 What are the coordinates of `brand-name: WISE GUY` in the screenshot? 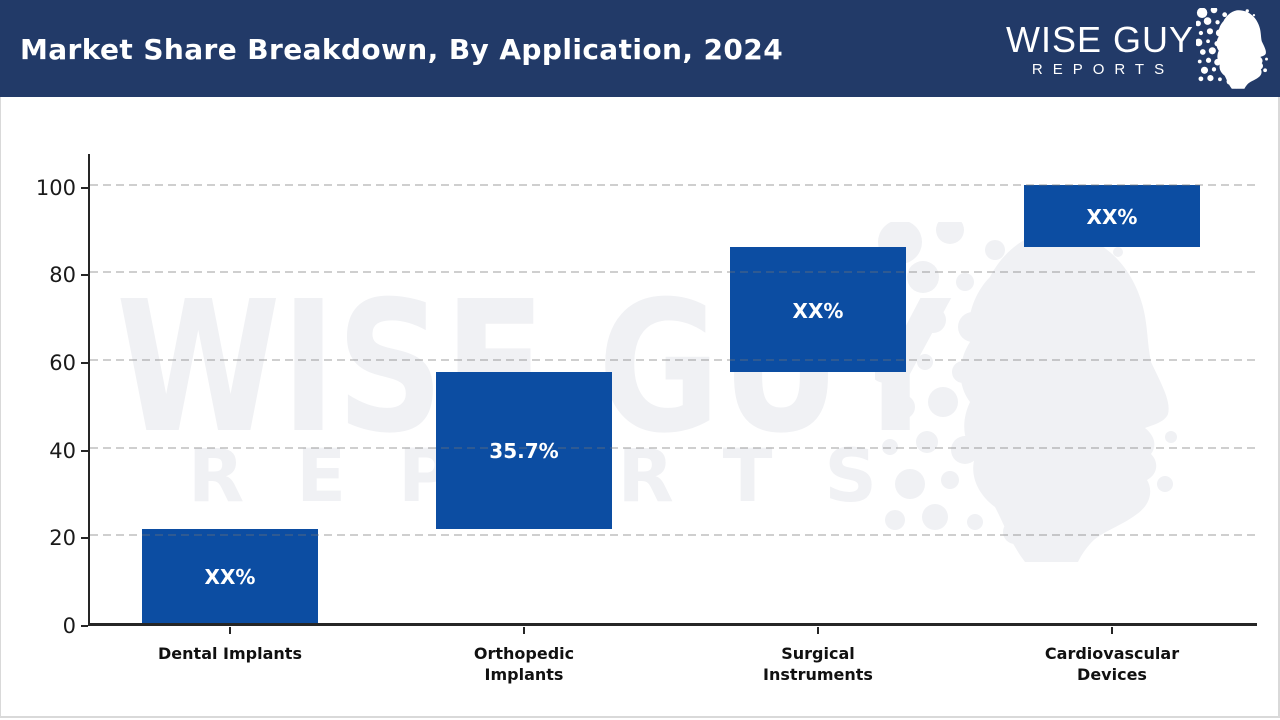 It's located at (1099, 39).